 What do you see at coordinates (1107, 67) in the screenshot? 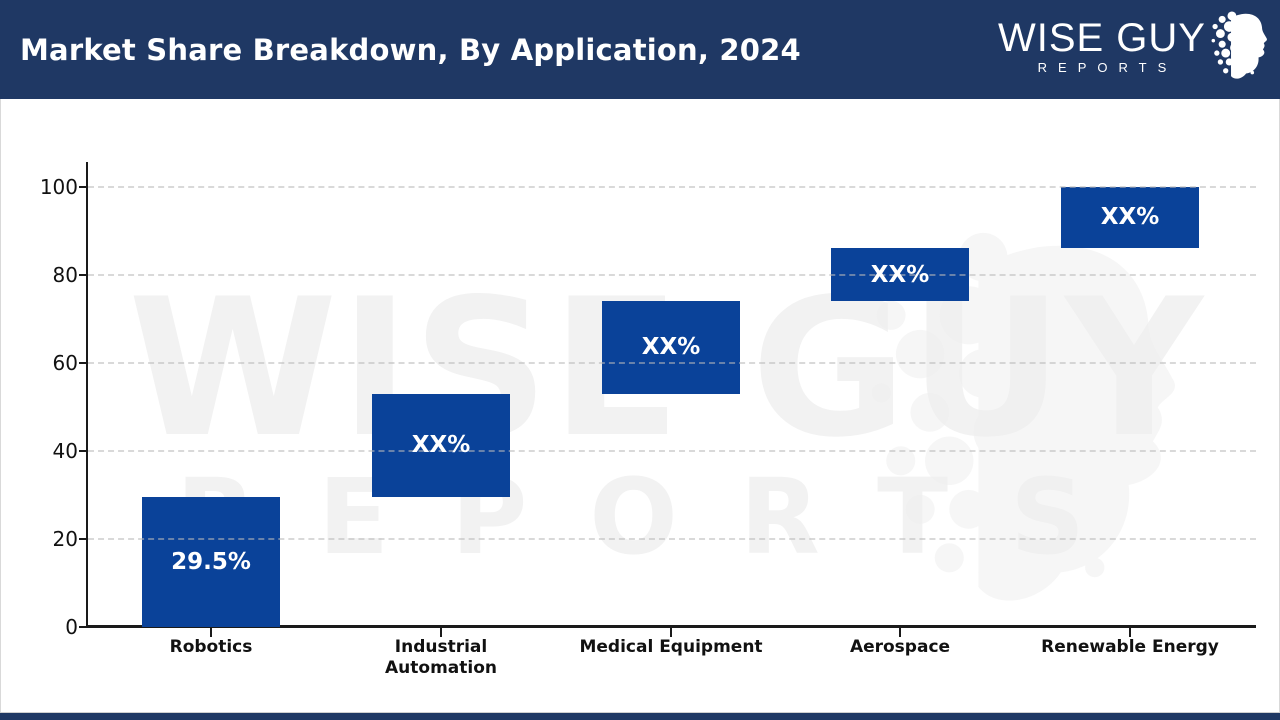
I see `brand-subtitle: REPORTS` at bounding box center [1107, 67].